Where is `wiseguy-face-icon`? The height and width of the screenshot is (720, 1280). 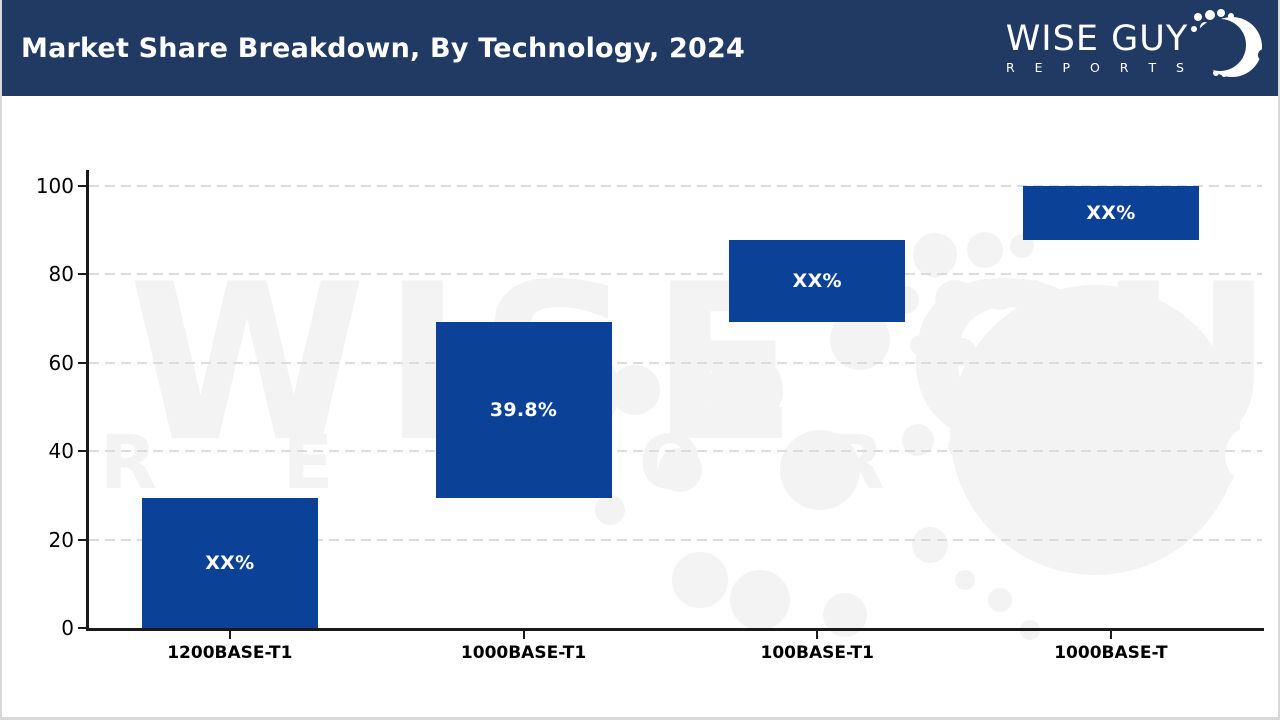 wiseguy-face-icon is located at coordinates (1228, 43).